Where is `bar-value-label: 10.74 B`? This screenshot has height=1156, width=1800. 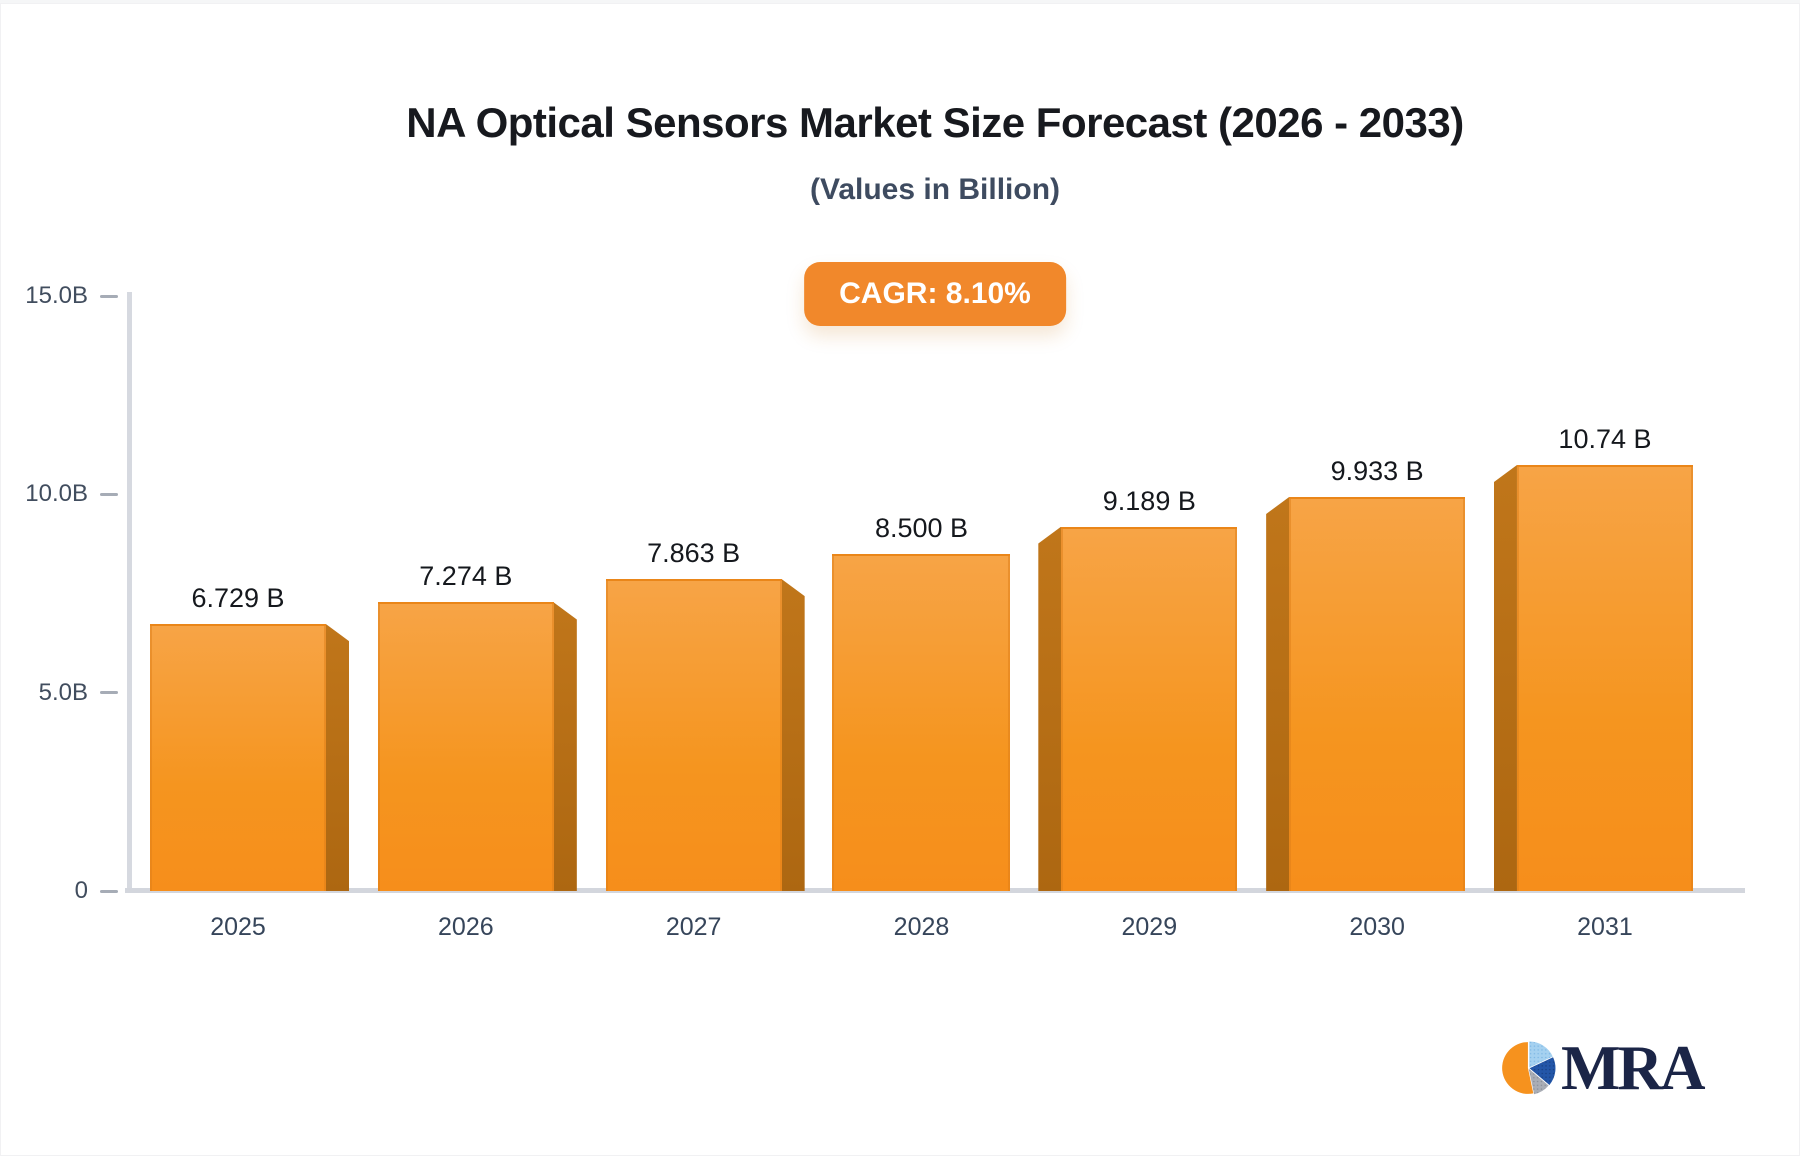
bar-value-label: 10.74 B is located at coordinates (1605, 438).